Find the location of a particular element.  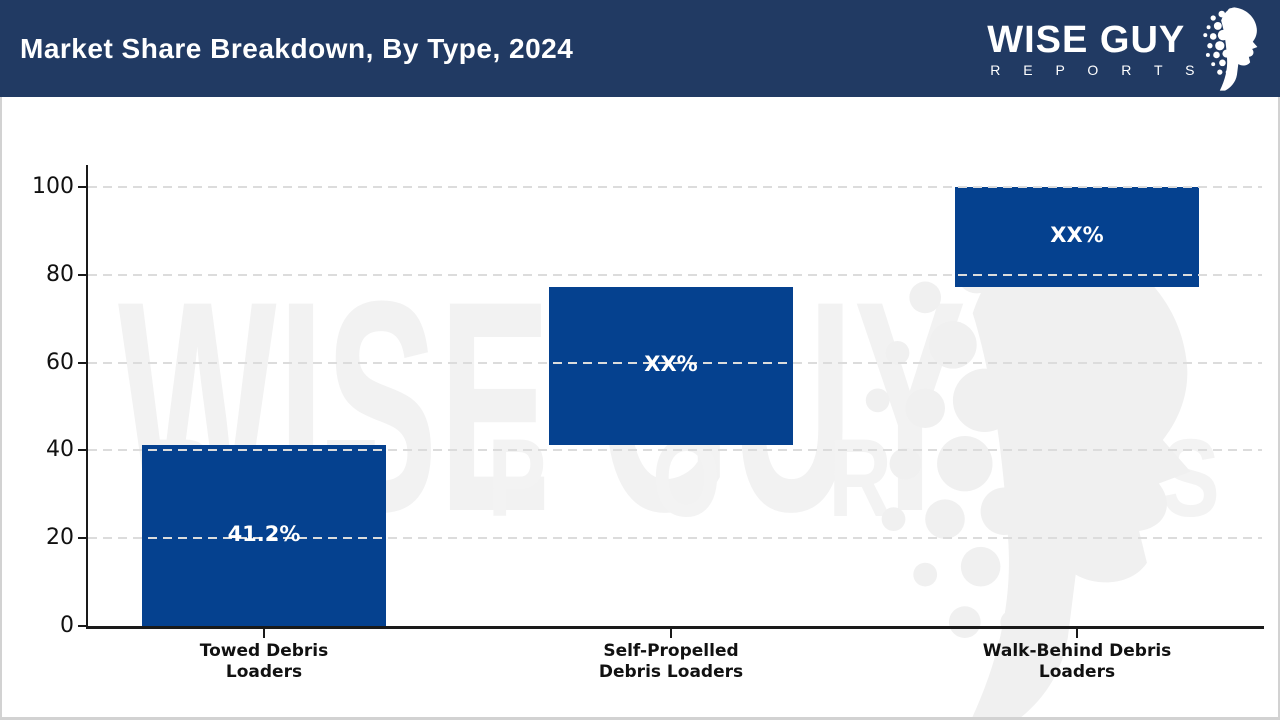

wiseguy-logo: WISE GUY R E P O R T S is located at coordinates (1126, 49).